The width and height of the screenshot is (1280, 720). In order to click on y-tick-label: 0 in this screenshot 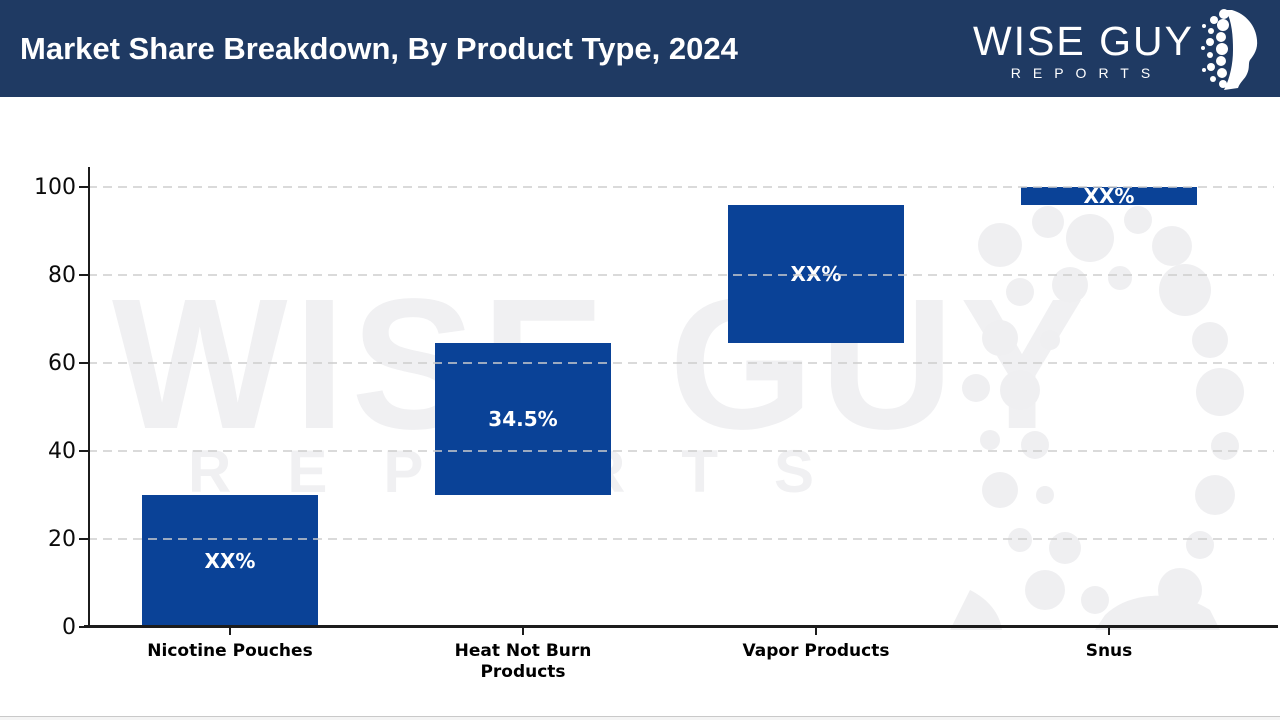, I will do `click(69, 627)`.